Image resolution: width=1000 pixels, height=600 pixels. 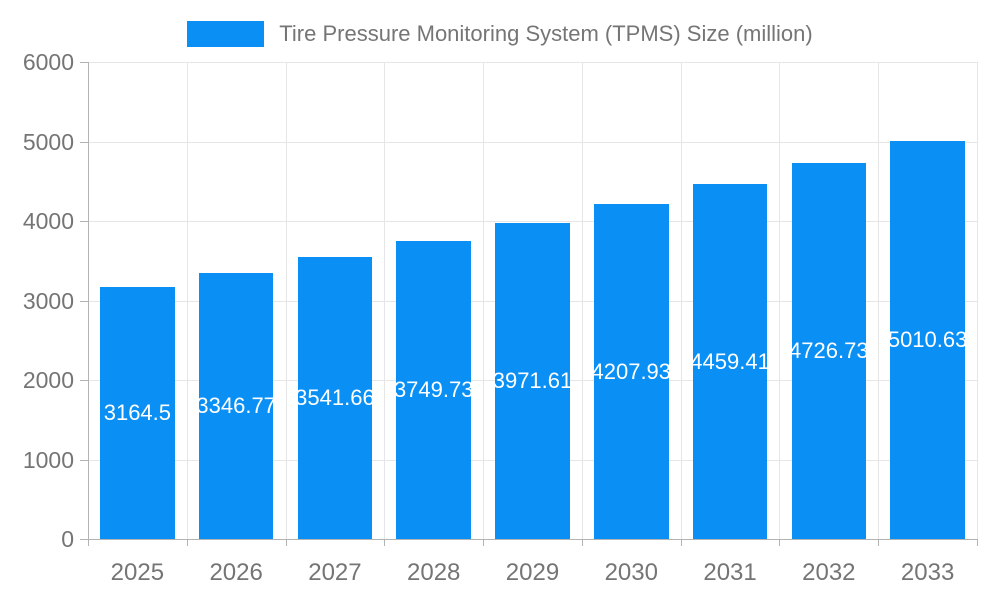 What do you see at coordinates (730, 572) in the screenshot?
I see `x-axis-label: 2031` at bounding box center [730, 572].